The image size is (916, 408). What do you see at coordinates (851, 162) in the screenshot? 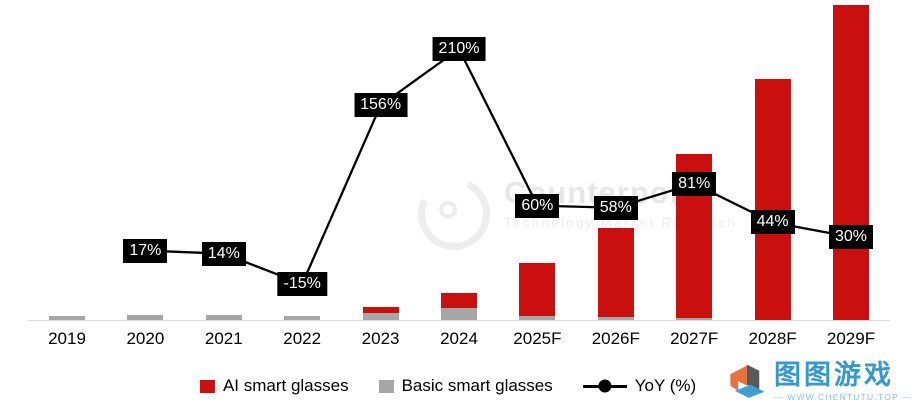
I see `bar-2029F-ai-smart-glasses` at bounding box center [851, 162].